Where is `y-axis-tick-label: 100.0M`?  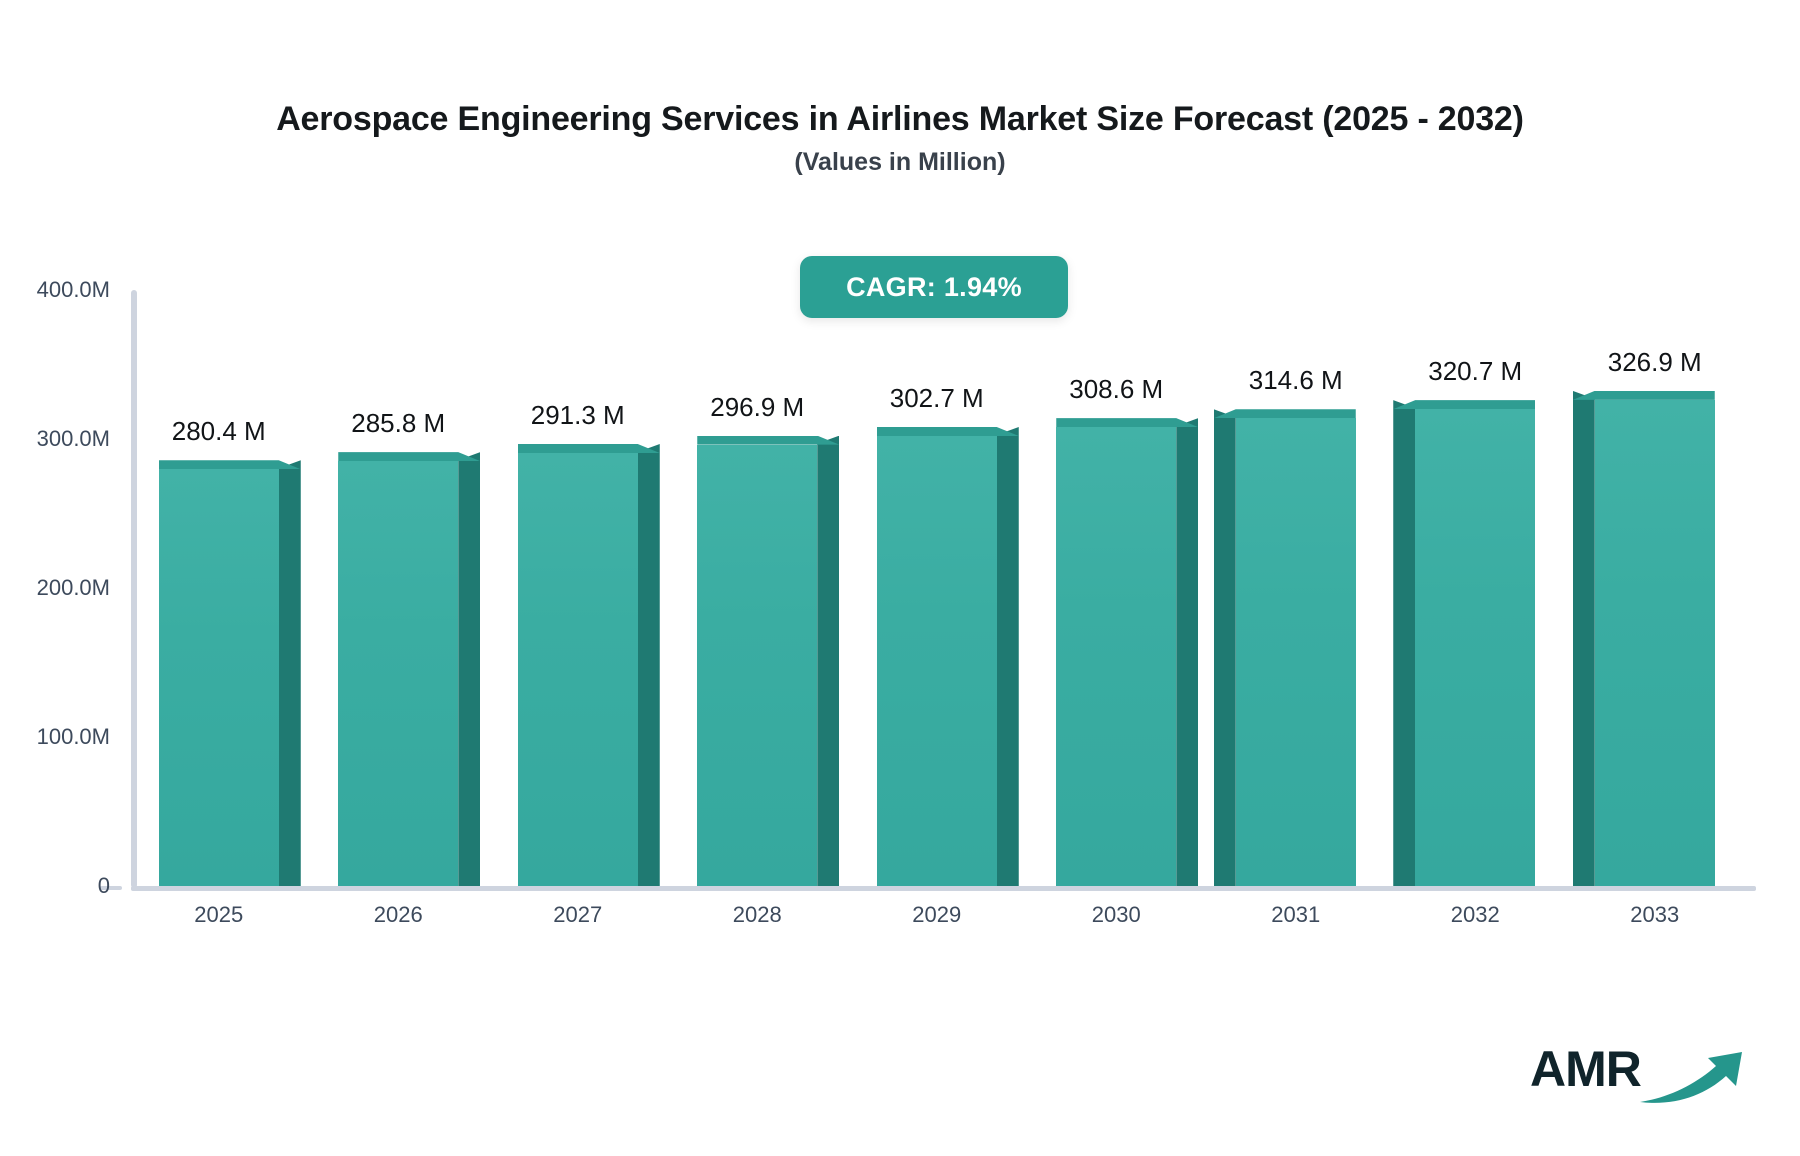 y-axis-tick-label: 100.0M is located at coordinates (73, 736).